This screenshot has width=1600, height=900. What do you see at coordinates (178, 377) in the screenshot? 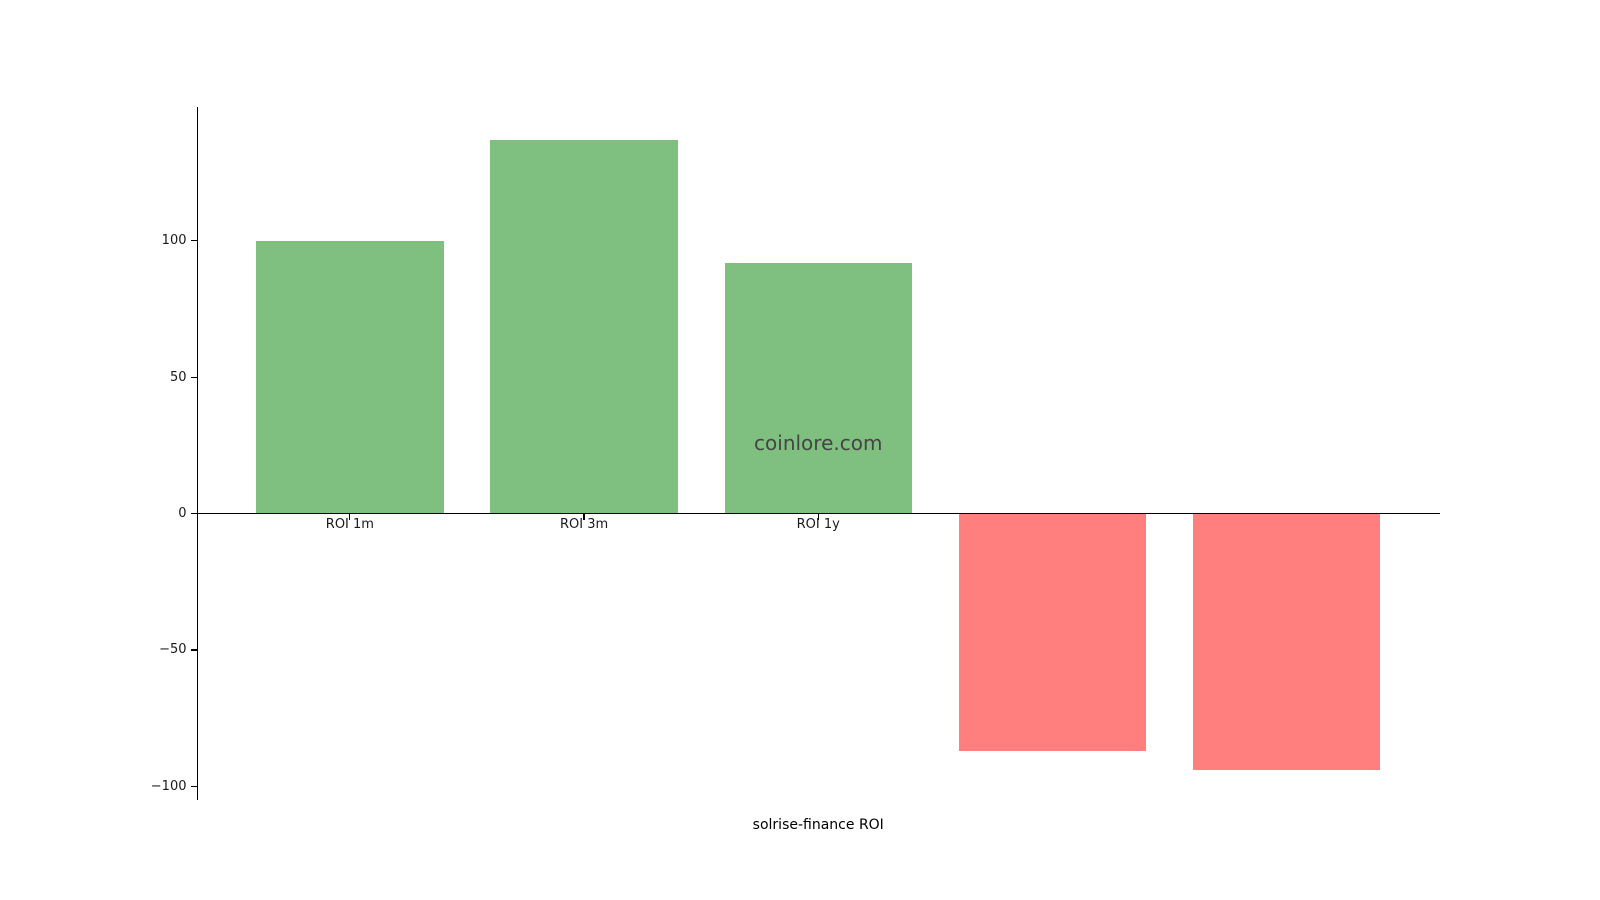
I see `y-tick-label: 50` at bounding box center [178, 377].